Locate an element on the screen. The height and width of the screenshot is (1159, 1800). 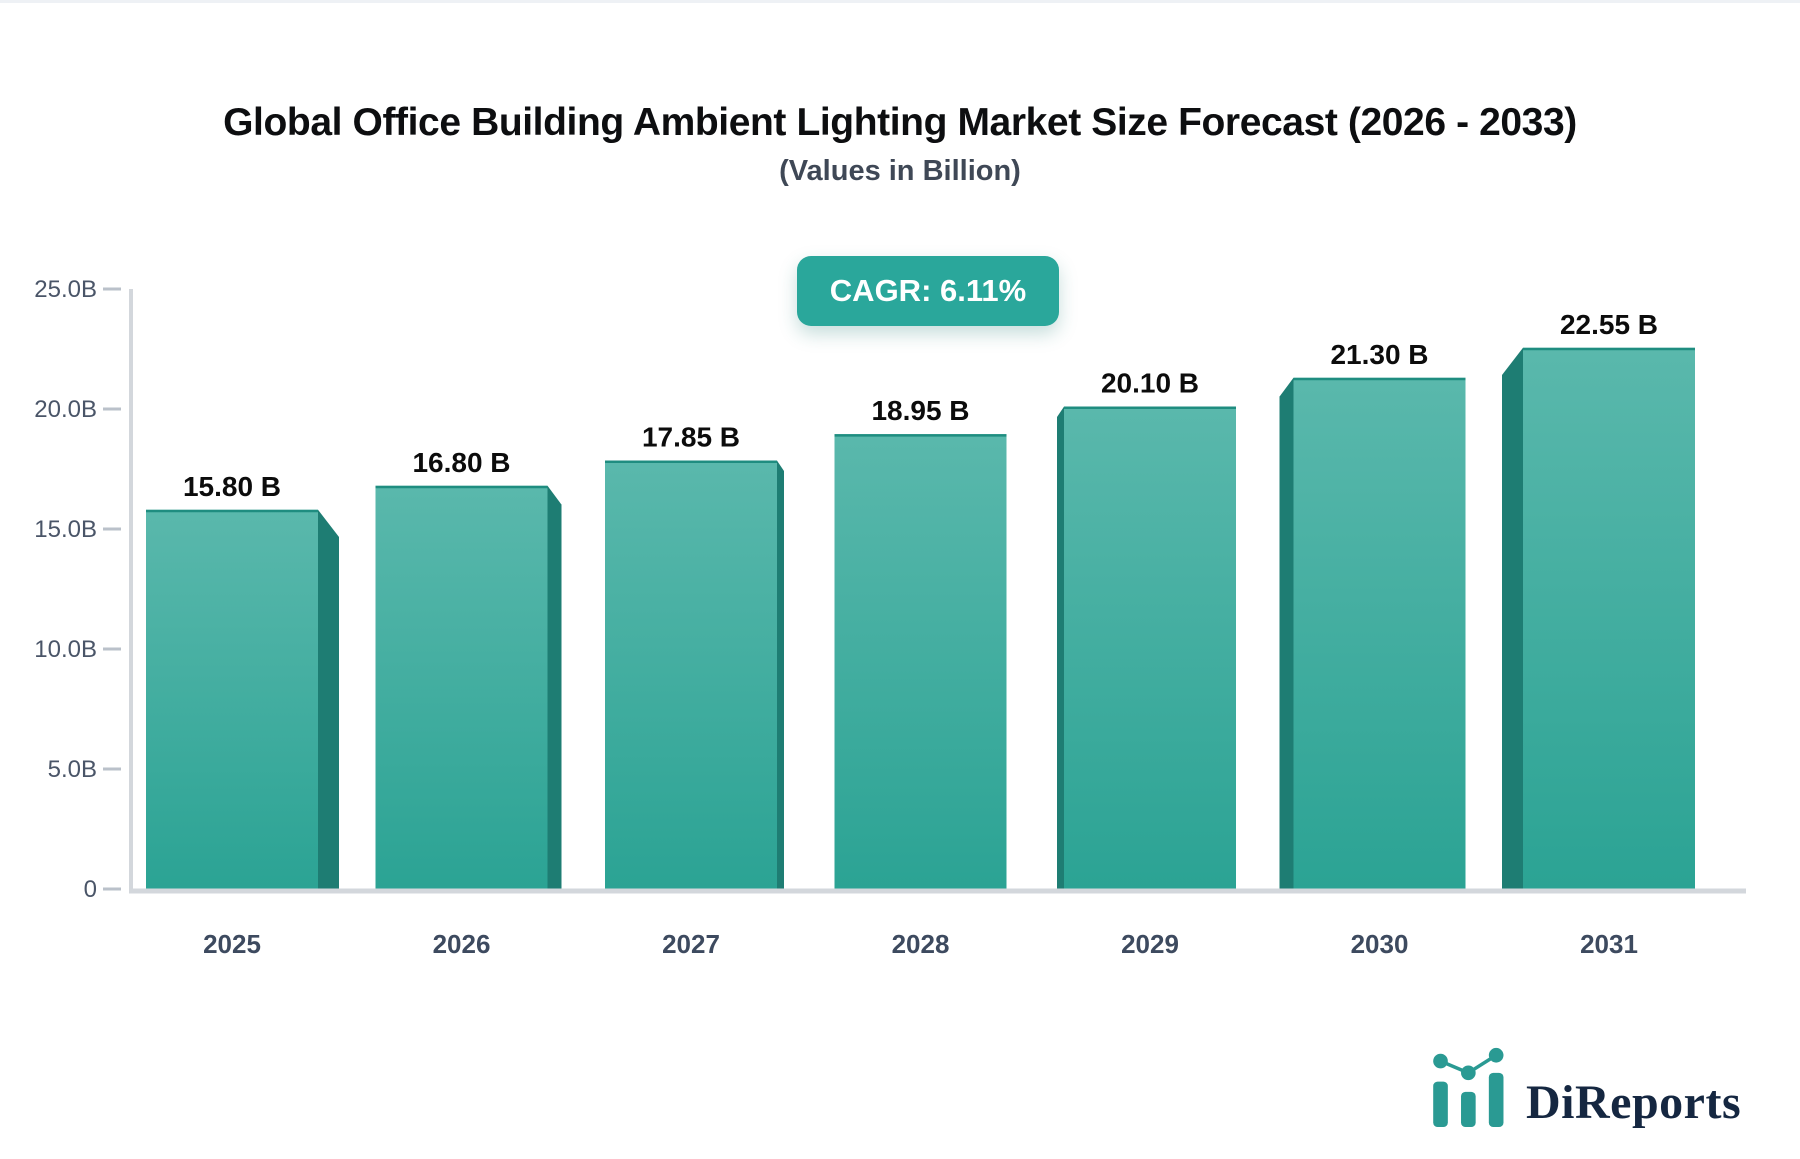
bar-group: 20.10 B 2029 is located at coordinates (1146, 663).